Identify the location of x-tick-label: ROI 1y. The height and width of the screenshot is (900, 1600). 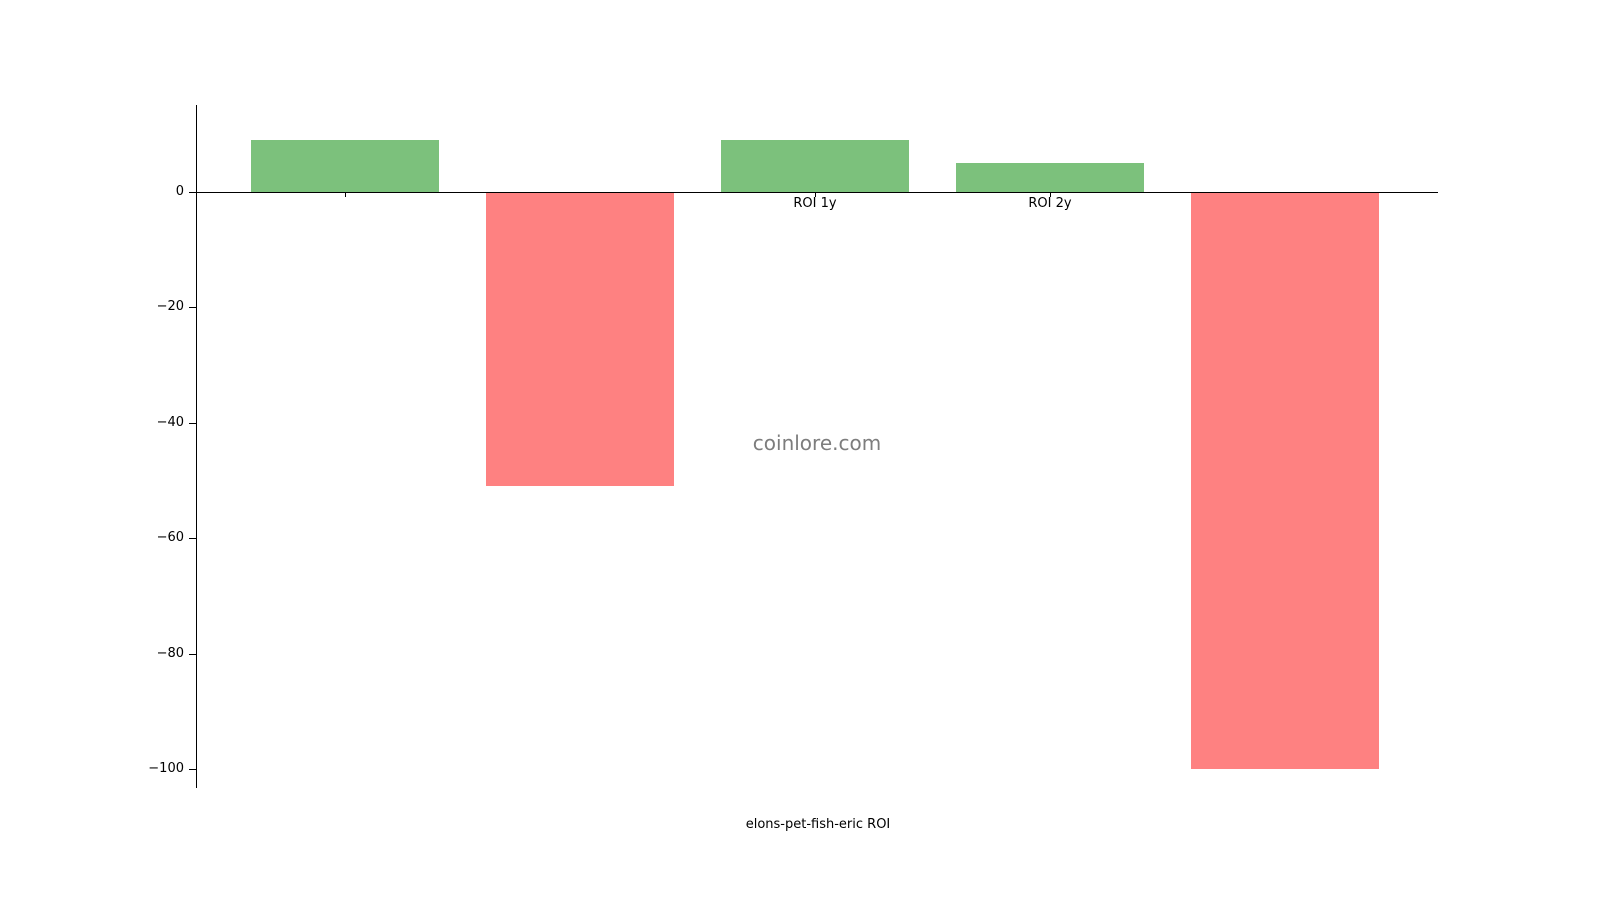
(815, 203).